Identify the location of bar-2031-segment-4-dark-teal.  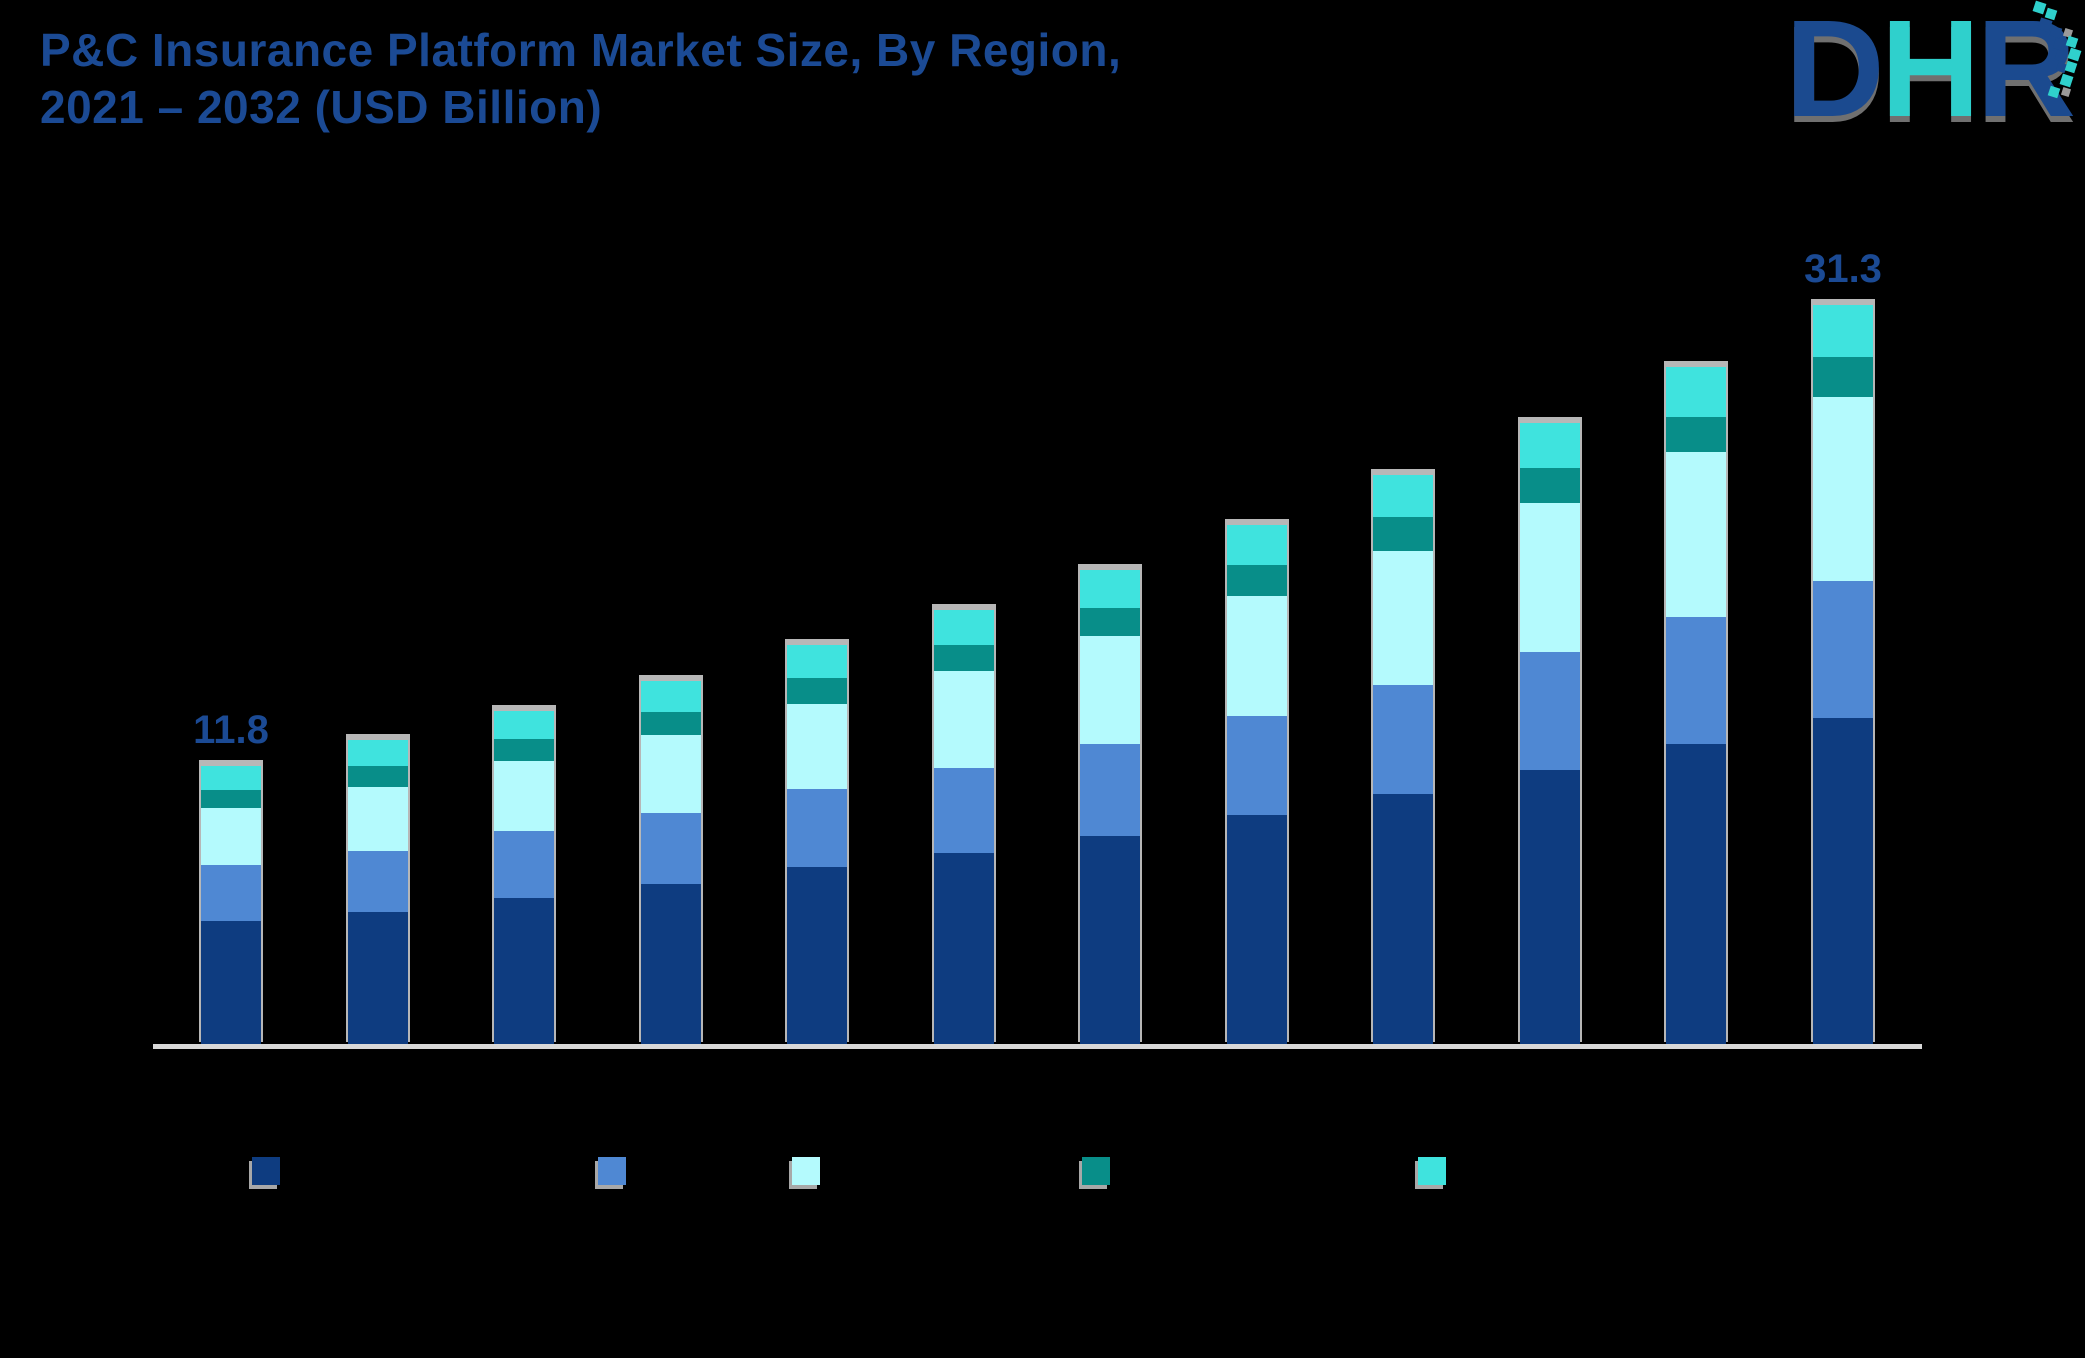
(1696, 434).